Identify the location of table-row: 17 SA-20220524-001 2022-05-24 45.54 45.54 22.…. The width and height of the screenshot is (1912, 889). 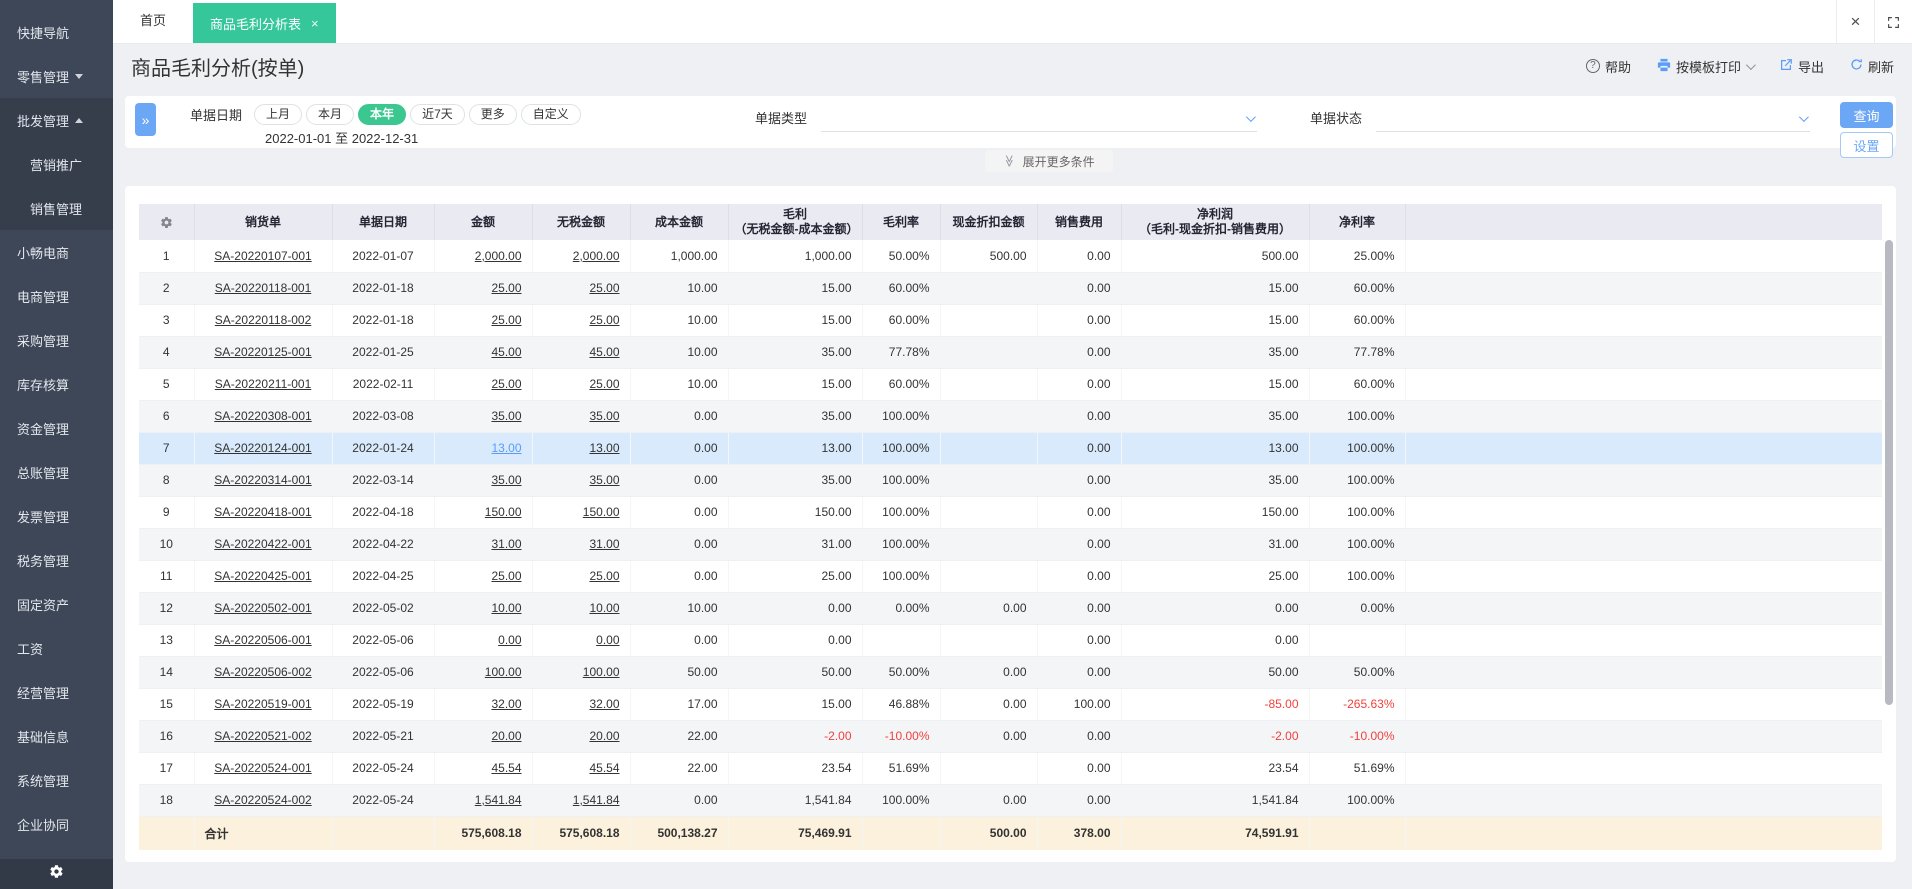
(1010, 768).